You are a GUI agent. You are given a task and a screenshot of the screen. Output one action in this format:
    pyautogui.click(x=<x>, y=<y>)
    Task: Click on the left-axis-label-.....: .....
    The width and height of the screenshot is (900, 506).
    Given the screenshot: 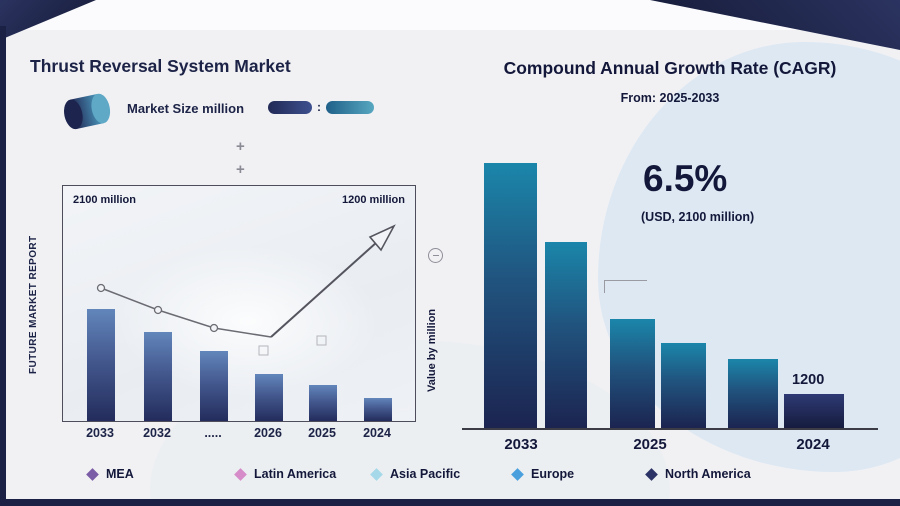 What is the action you would take?
    pyautogui.click(x=213, y=433)
    